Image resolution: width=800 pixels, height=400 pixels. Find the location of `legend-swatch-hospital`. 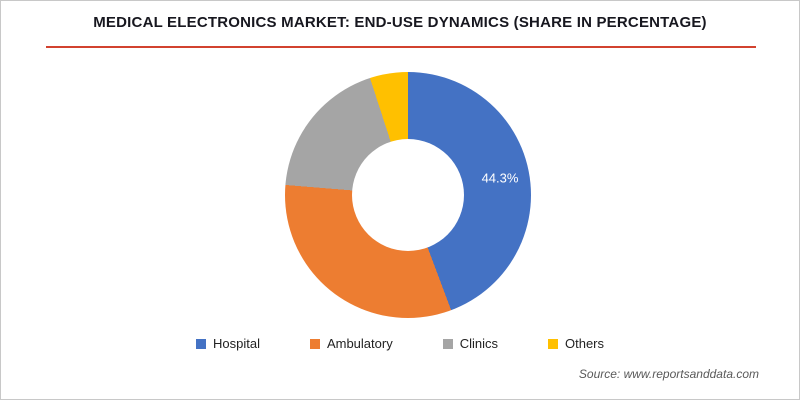

legend-swatch-hospital is located at coordinates (200, 343).